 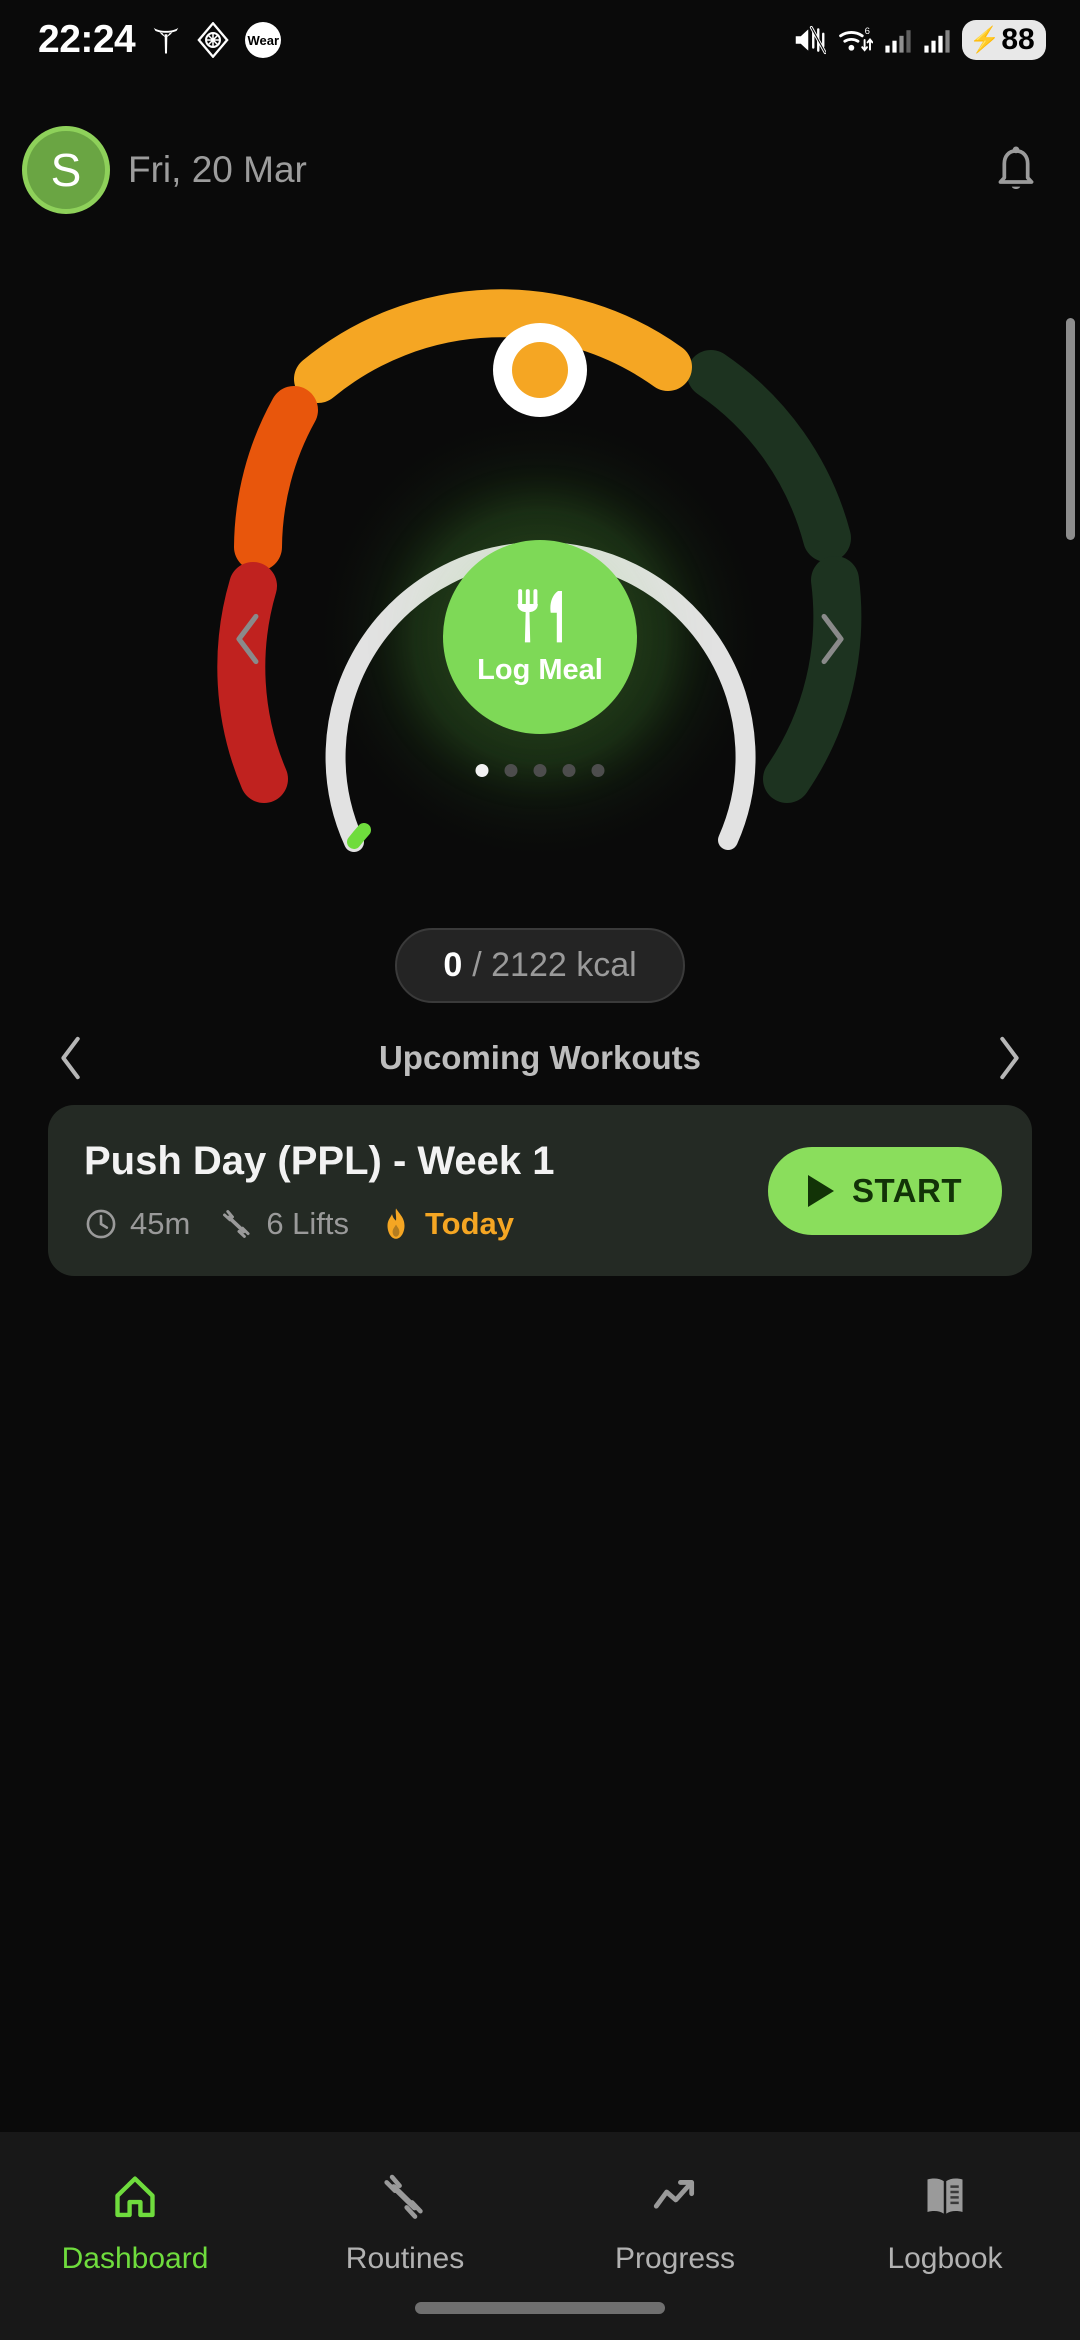 I want to click on notification-bell-button, so click(x=1016, y=170).